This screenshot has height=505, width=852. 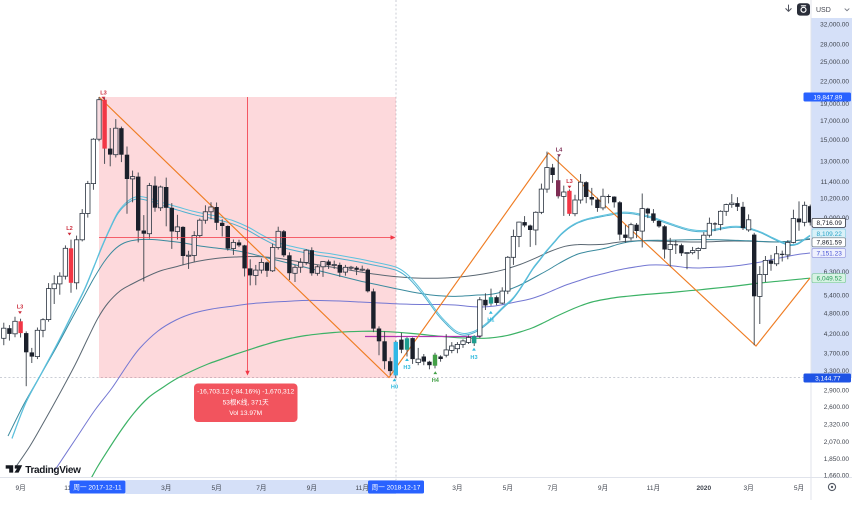 What do you see at coordinates (490, 321) in the screenshot?
I see `svg-text: H1` at bounding box center [490, 321].